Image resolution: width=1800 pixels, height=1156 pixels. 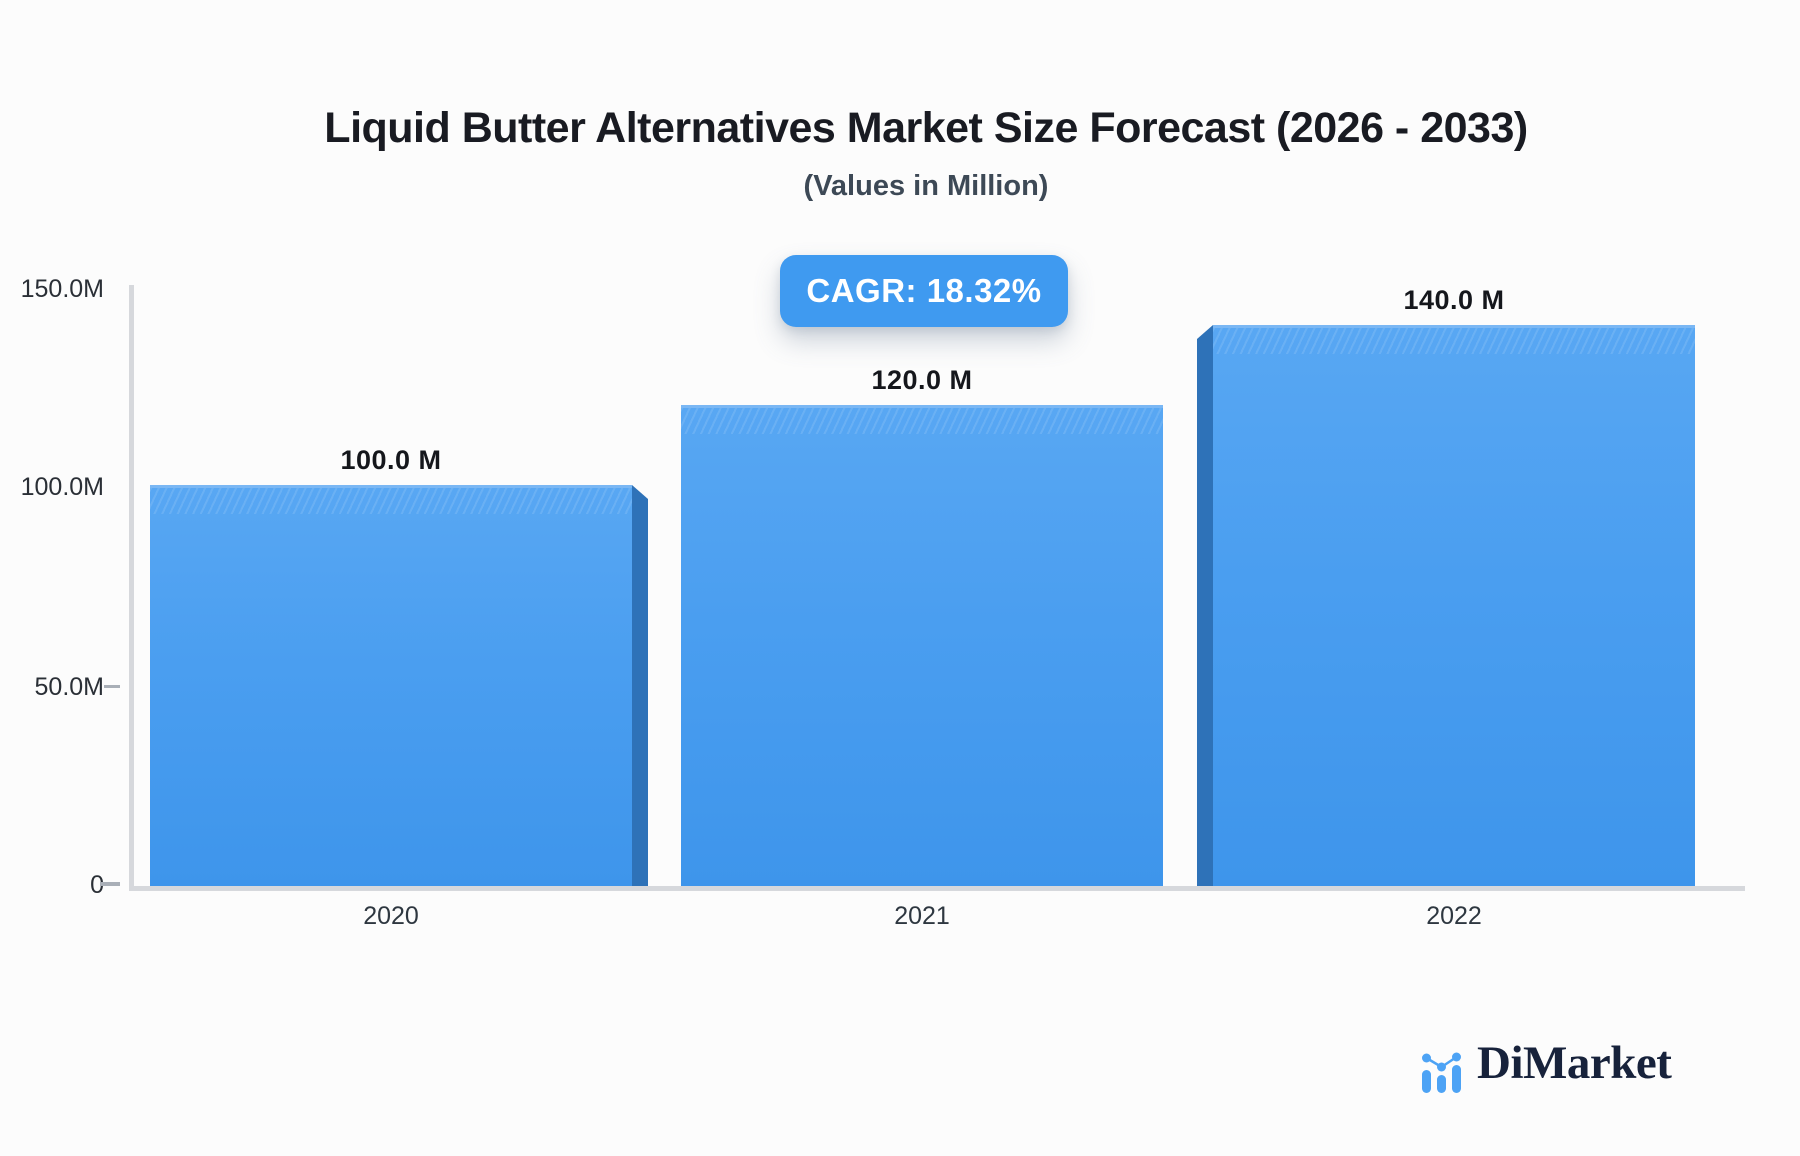 I want to click on y-tick-100: 100.0M, so click(x=62, y=487).